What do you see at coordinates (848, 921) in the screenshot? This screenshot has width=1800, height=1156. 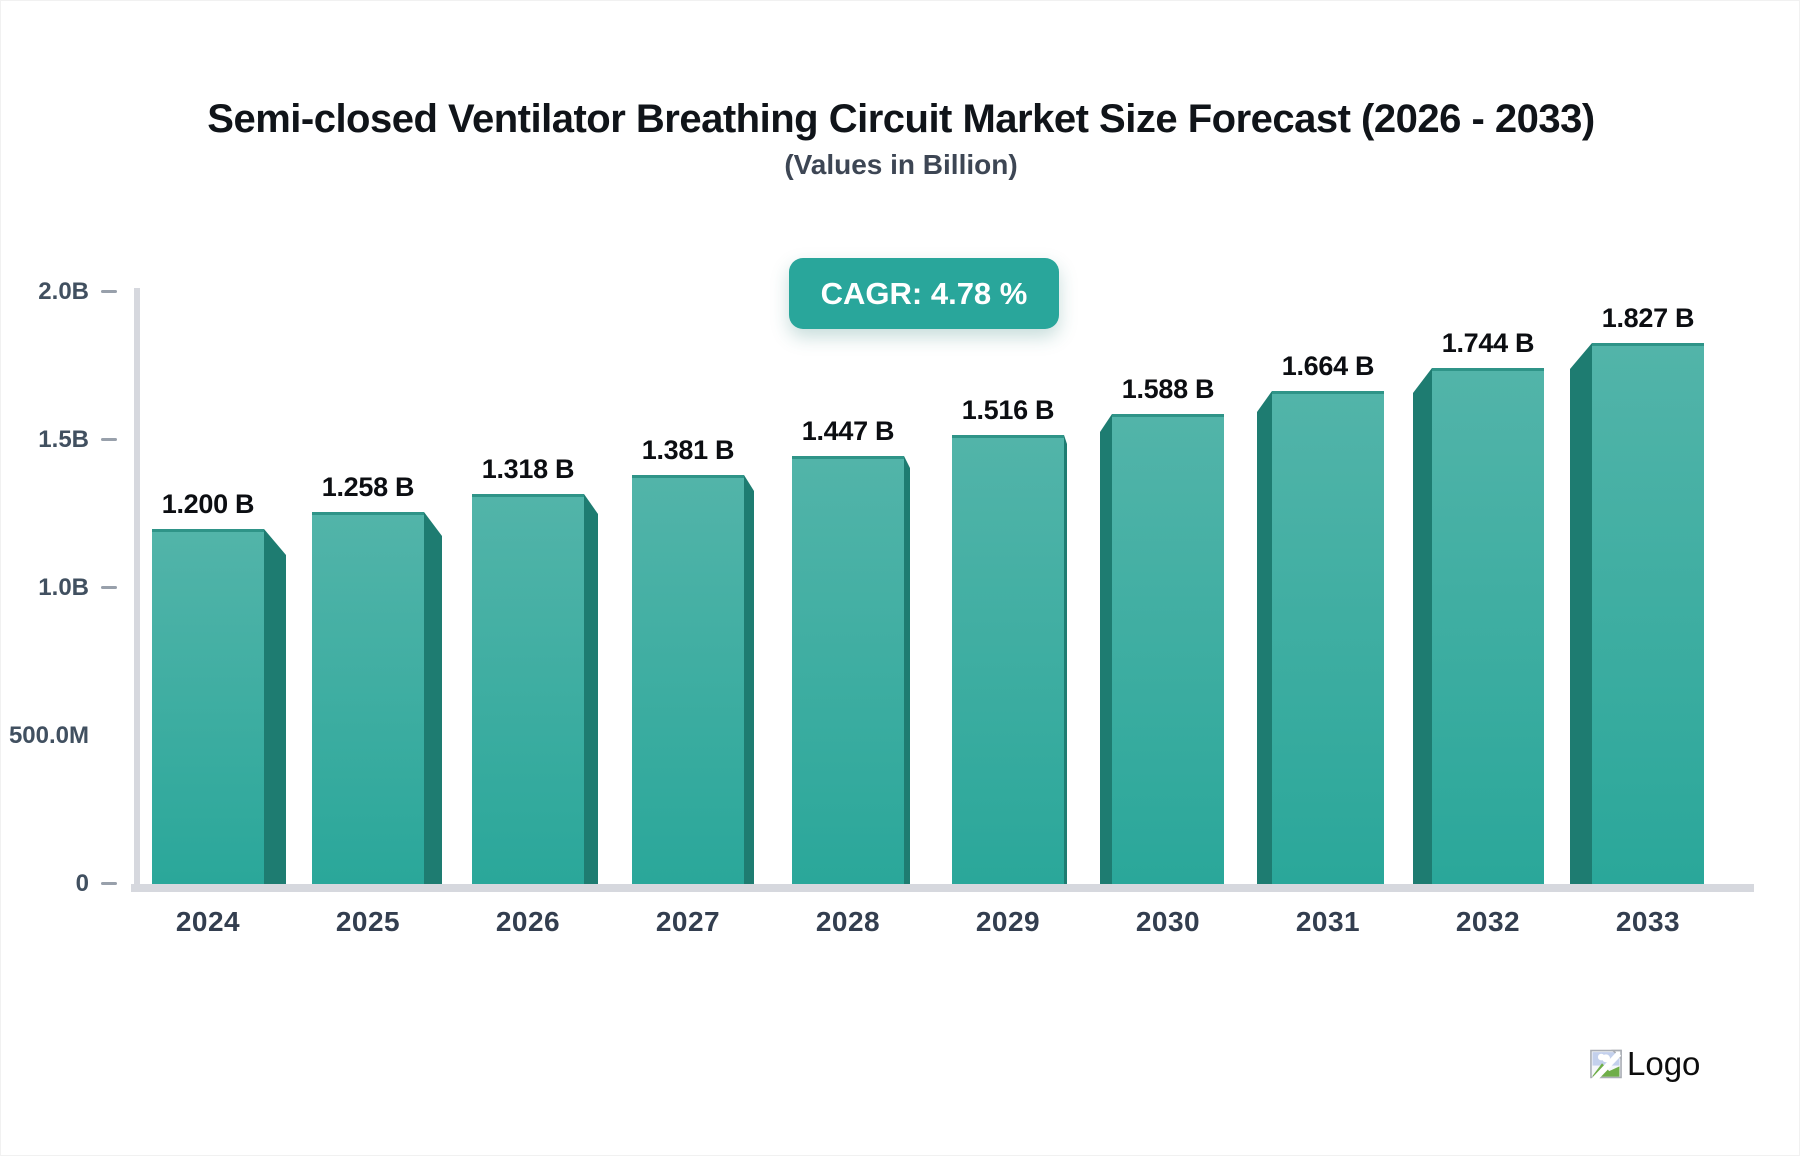 I see `x-tick-label-2028: 2028` at bounding box center [848, 921].